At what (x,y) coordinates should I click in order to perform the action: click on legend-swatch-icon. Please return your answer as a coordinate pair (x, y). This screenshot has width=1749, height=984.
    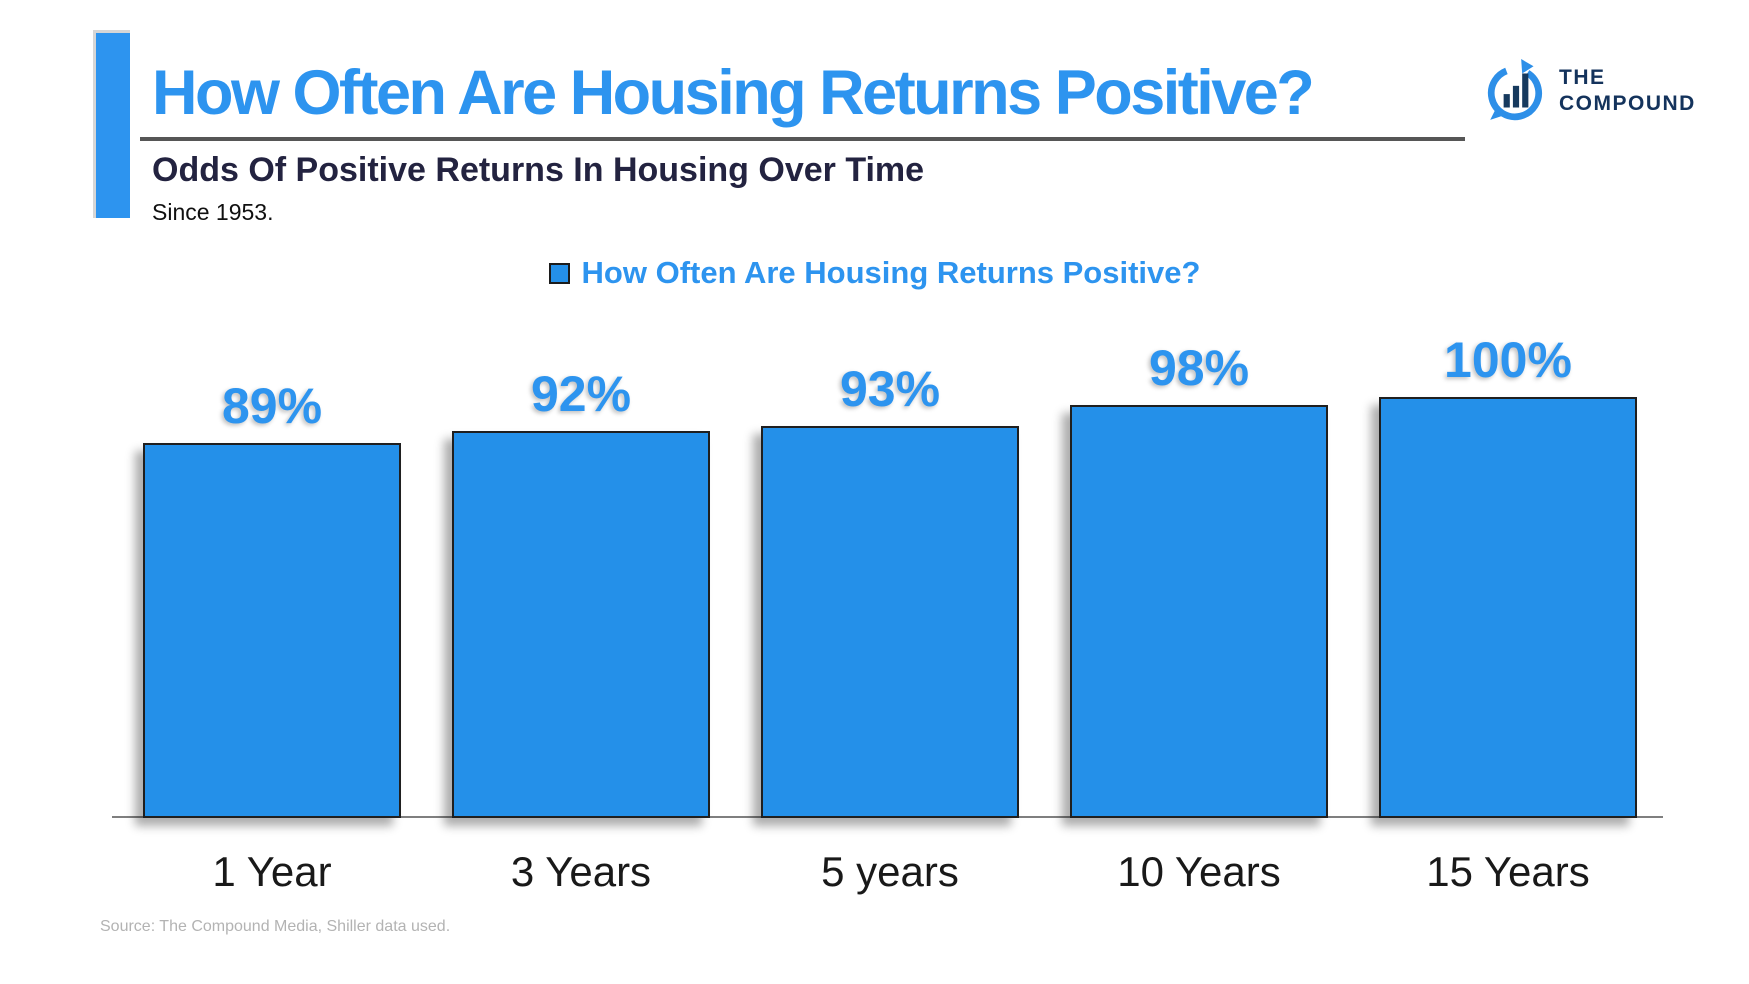
    Looking at the image, I should click on (559, 273).